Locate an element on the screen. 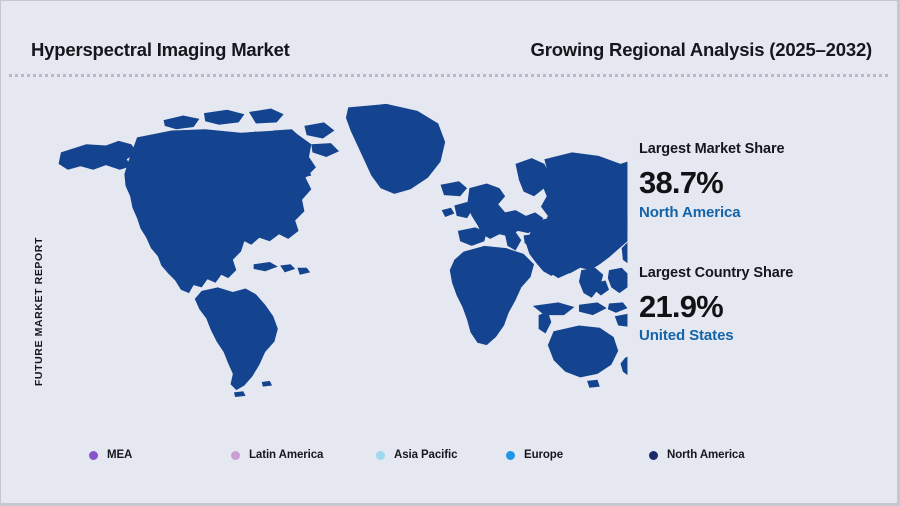 The width and height of the screenshot is (900, 506). legend-label: North America is located at coordinates (706, 455).